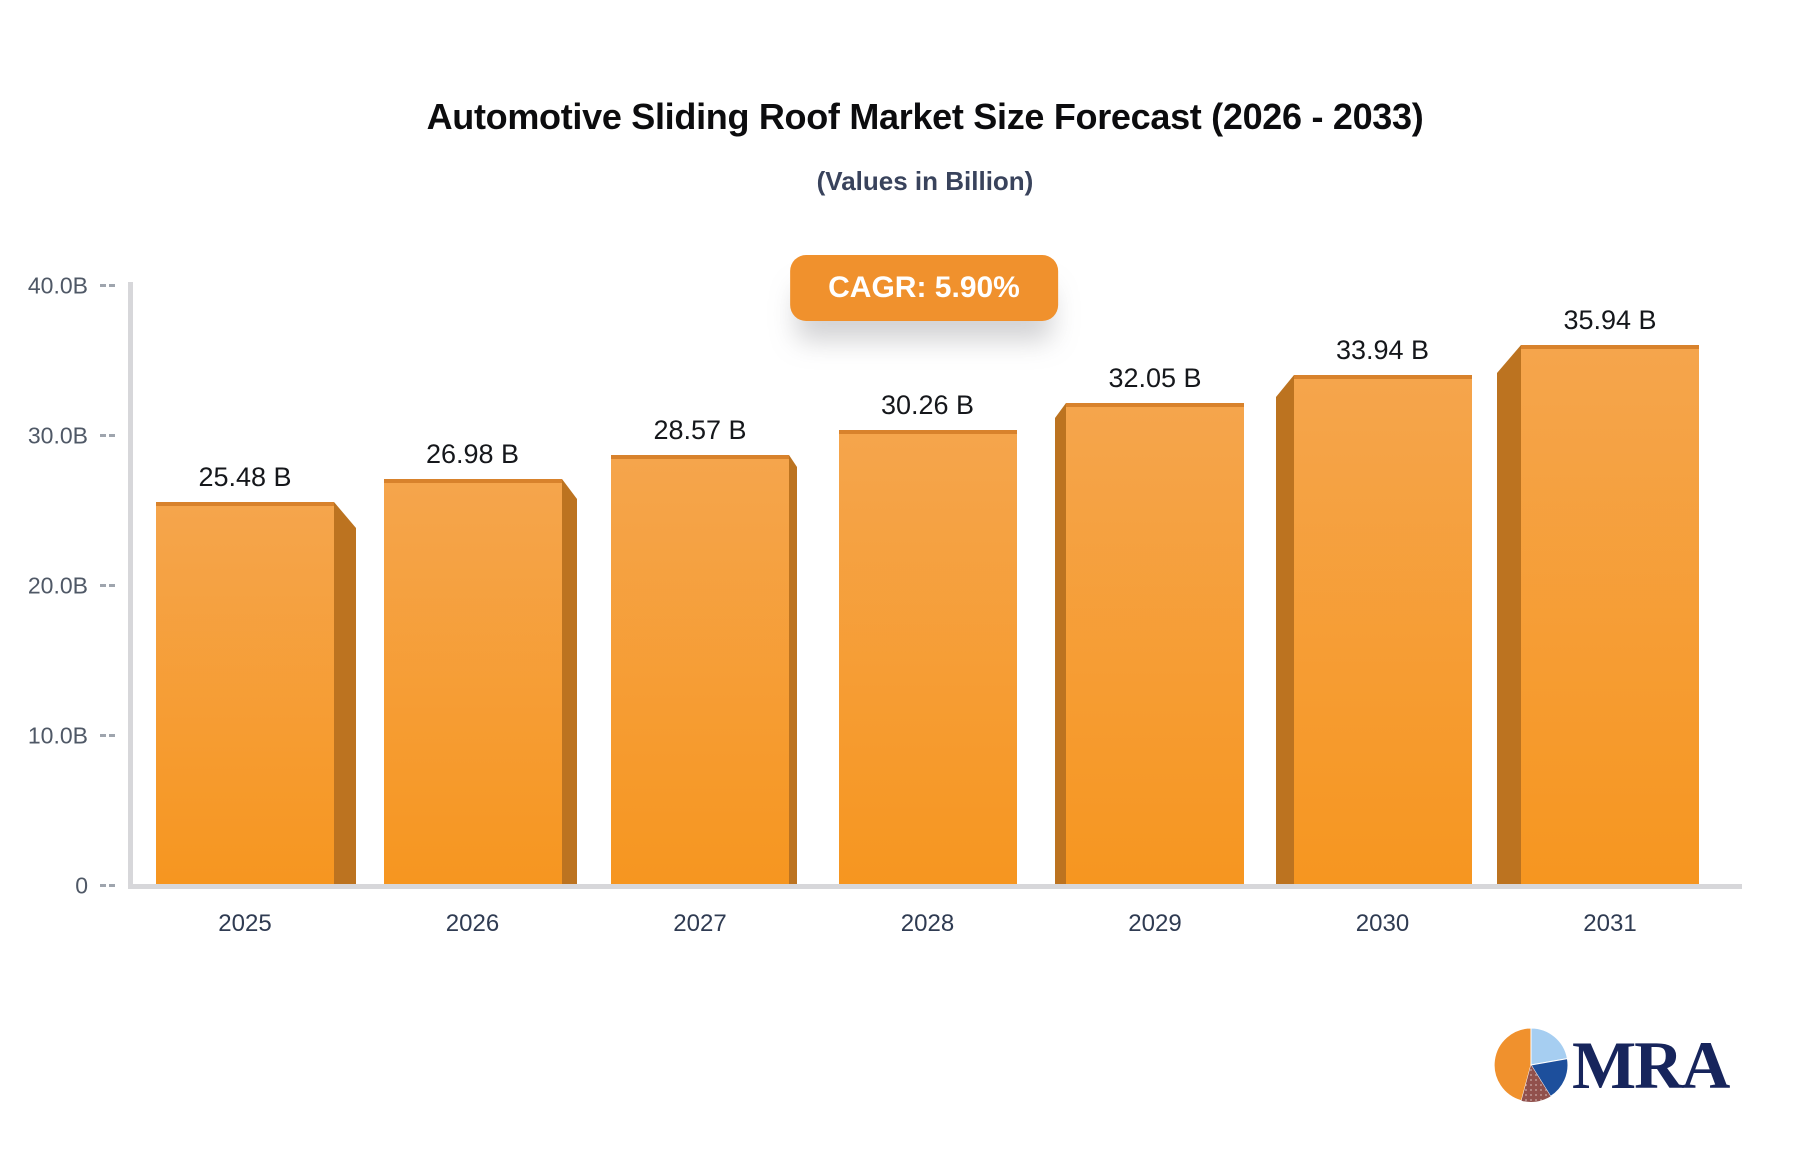  What do you see at coordinates (700, 923) in the screenshot?
I see `x-axis-label-2027: 2027` at bounding box center [700, 923].